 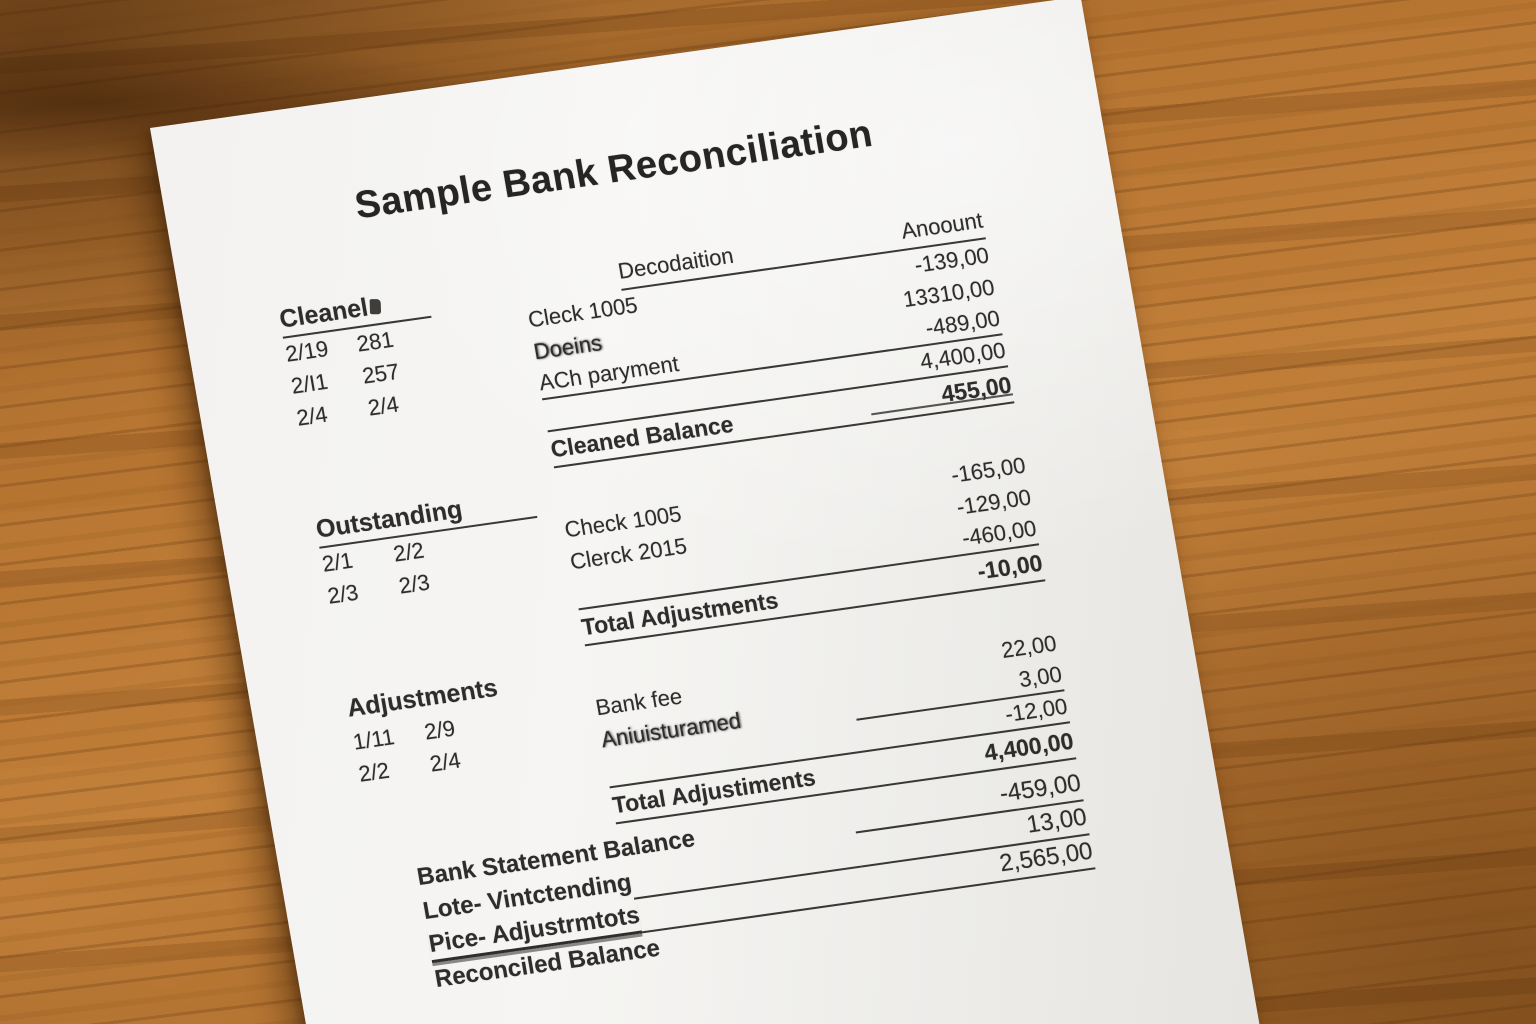 What do you see at coordinates (375, 306) in the screenshot?
I see `ink-blot` at bounding box center [375, 306].